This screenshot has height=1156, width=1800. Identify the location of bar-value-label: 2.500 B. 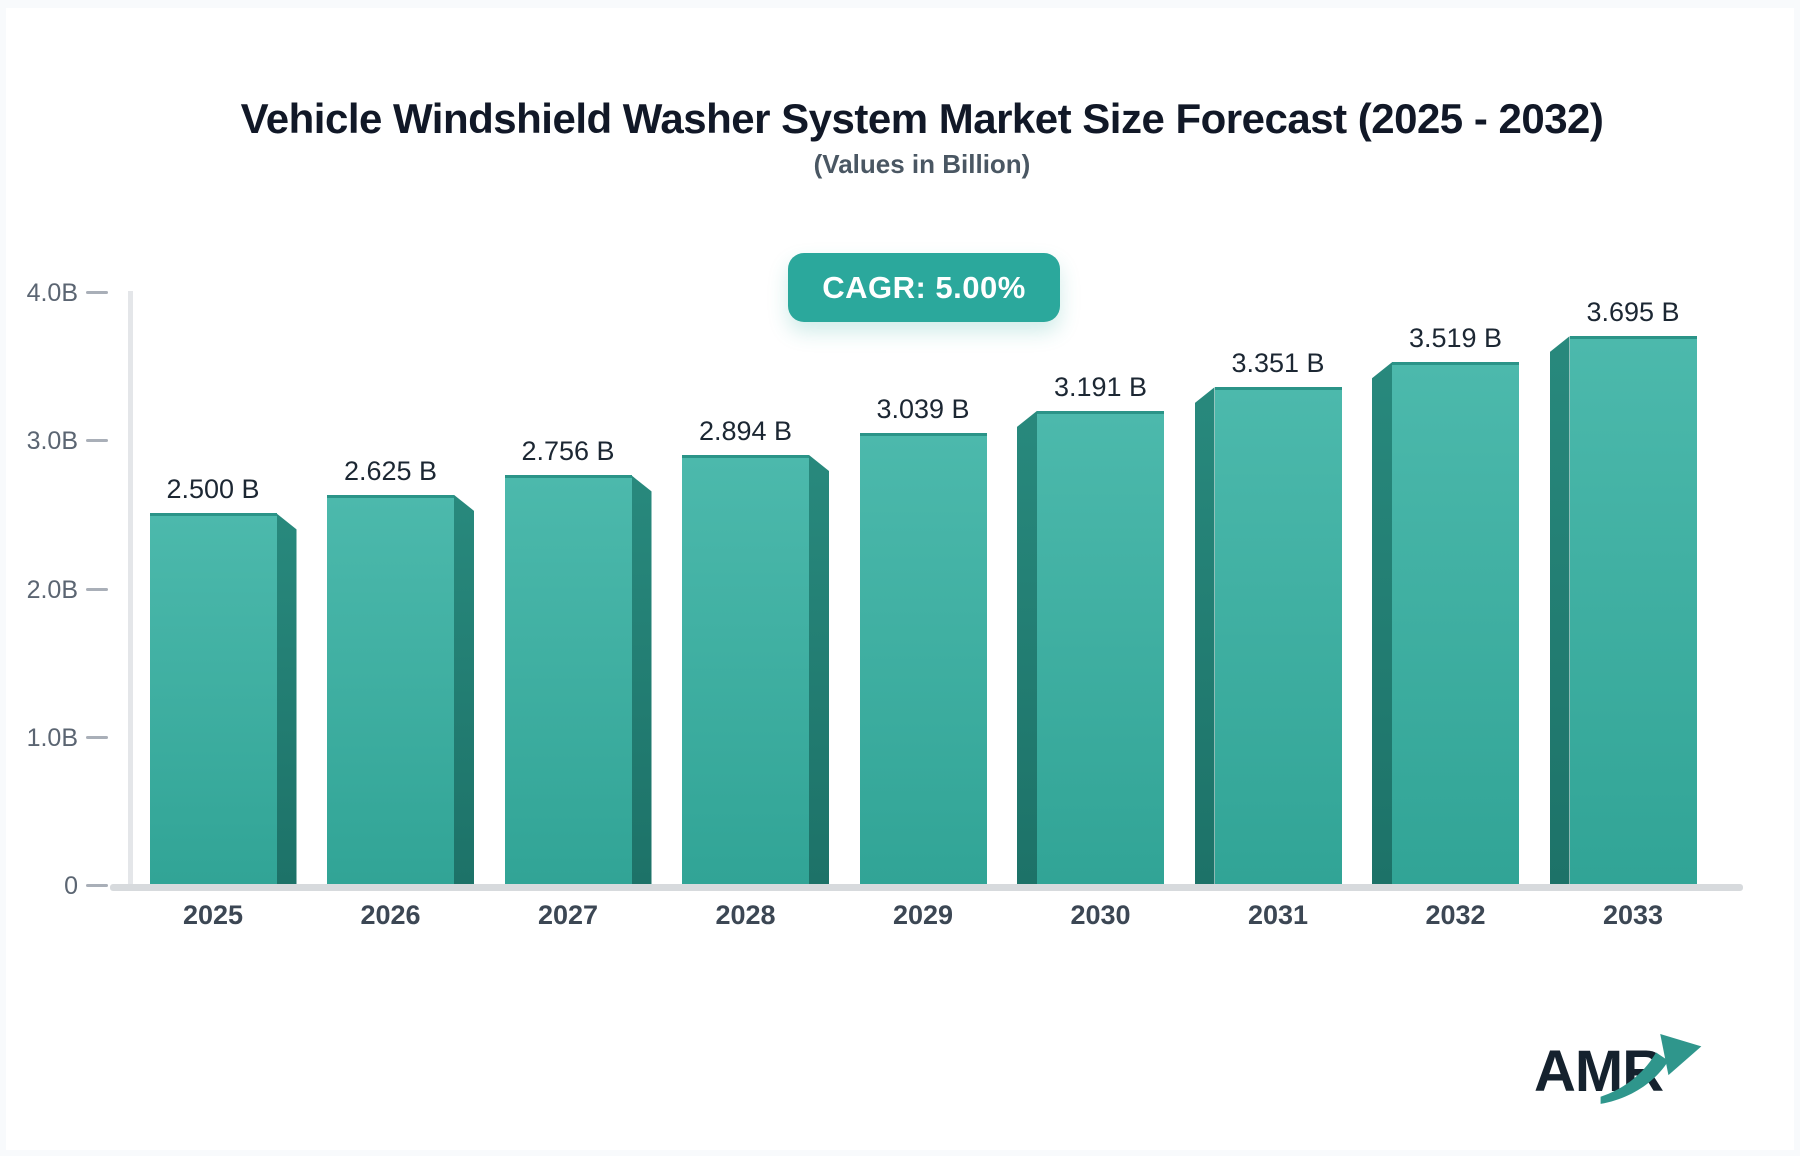
(213, 489).